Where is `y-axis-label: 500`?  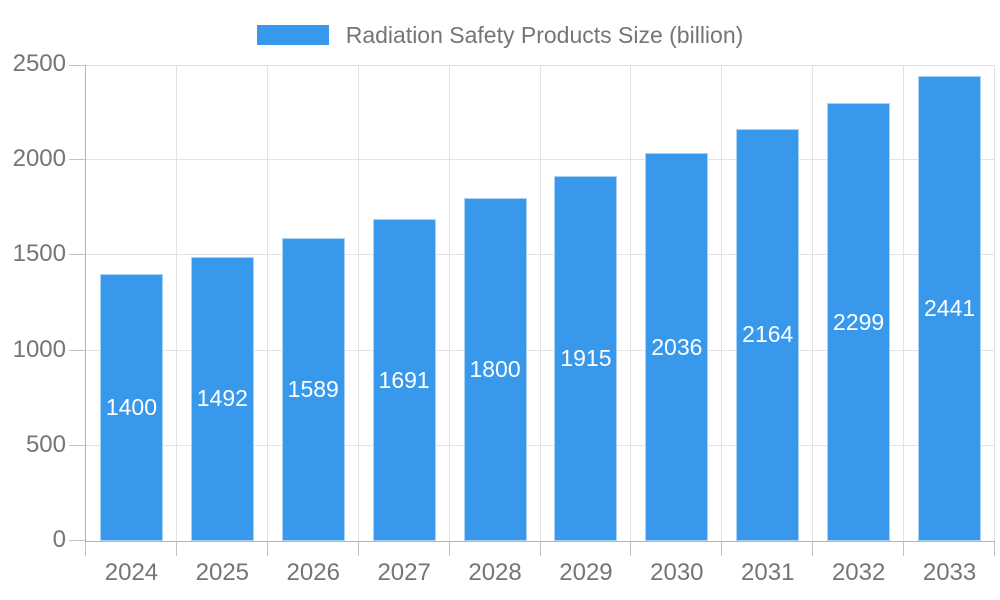
y-axis-label: 500 is located at coordinates (45, 444).